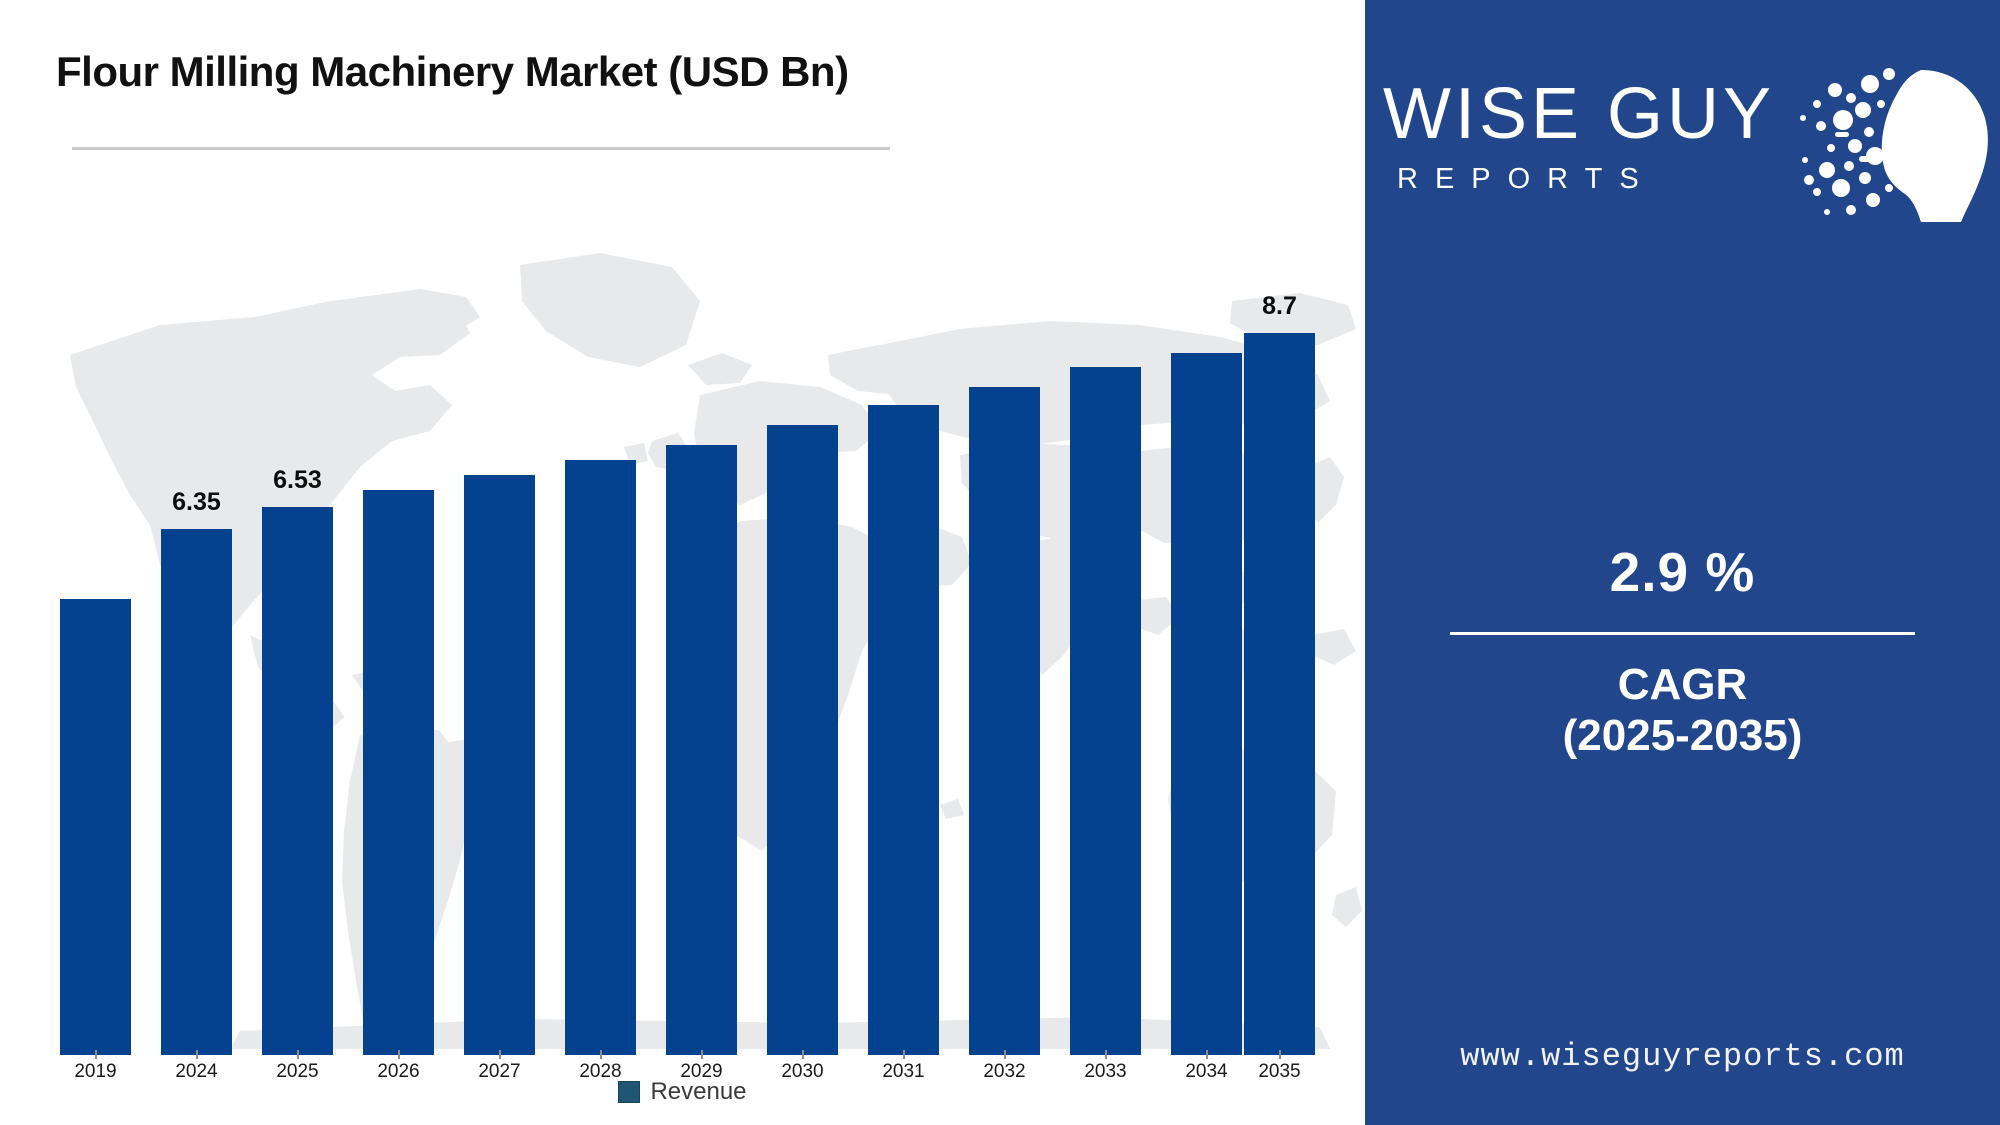 Image resolution: width=2000 pixels, height=1125 pixels. What do you see at coordinates (802, 1071) in the screenshot?
I see `x-axis-label-2030: 2030` at bounding box center [802, 1071].